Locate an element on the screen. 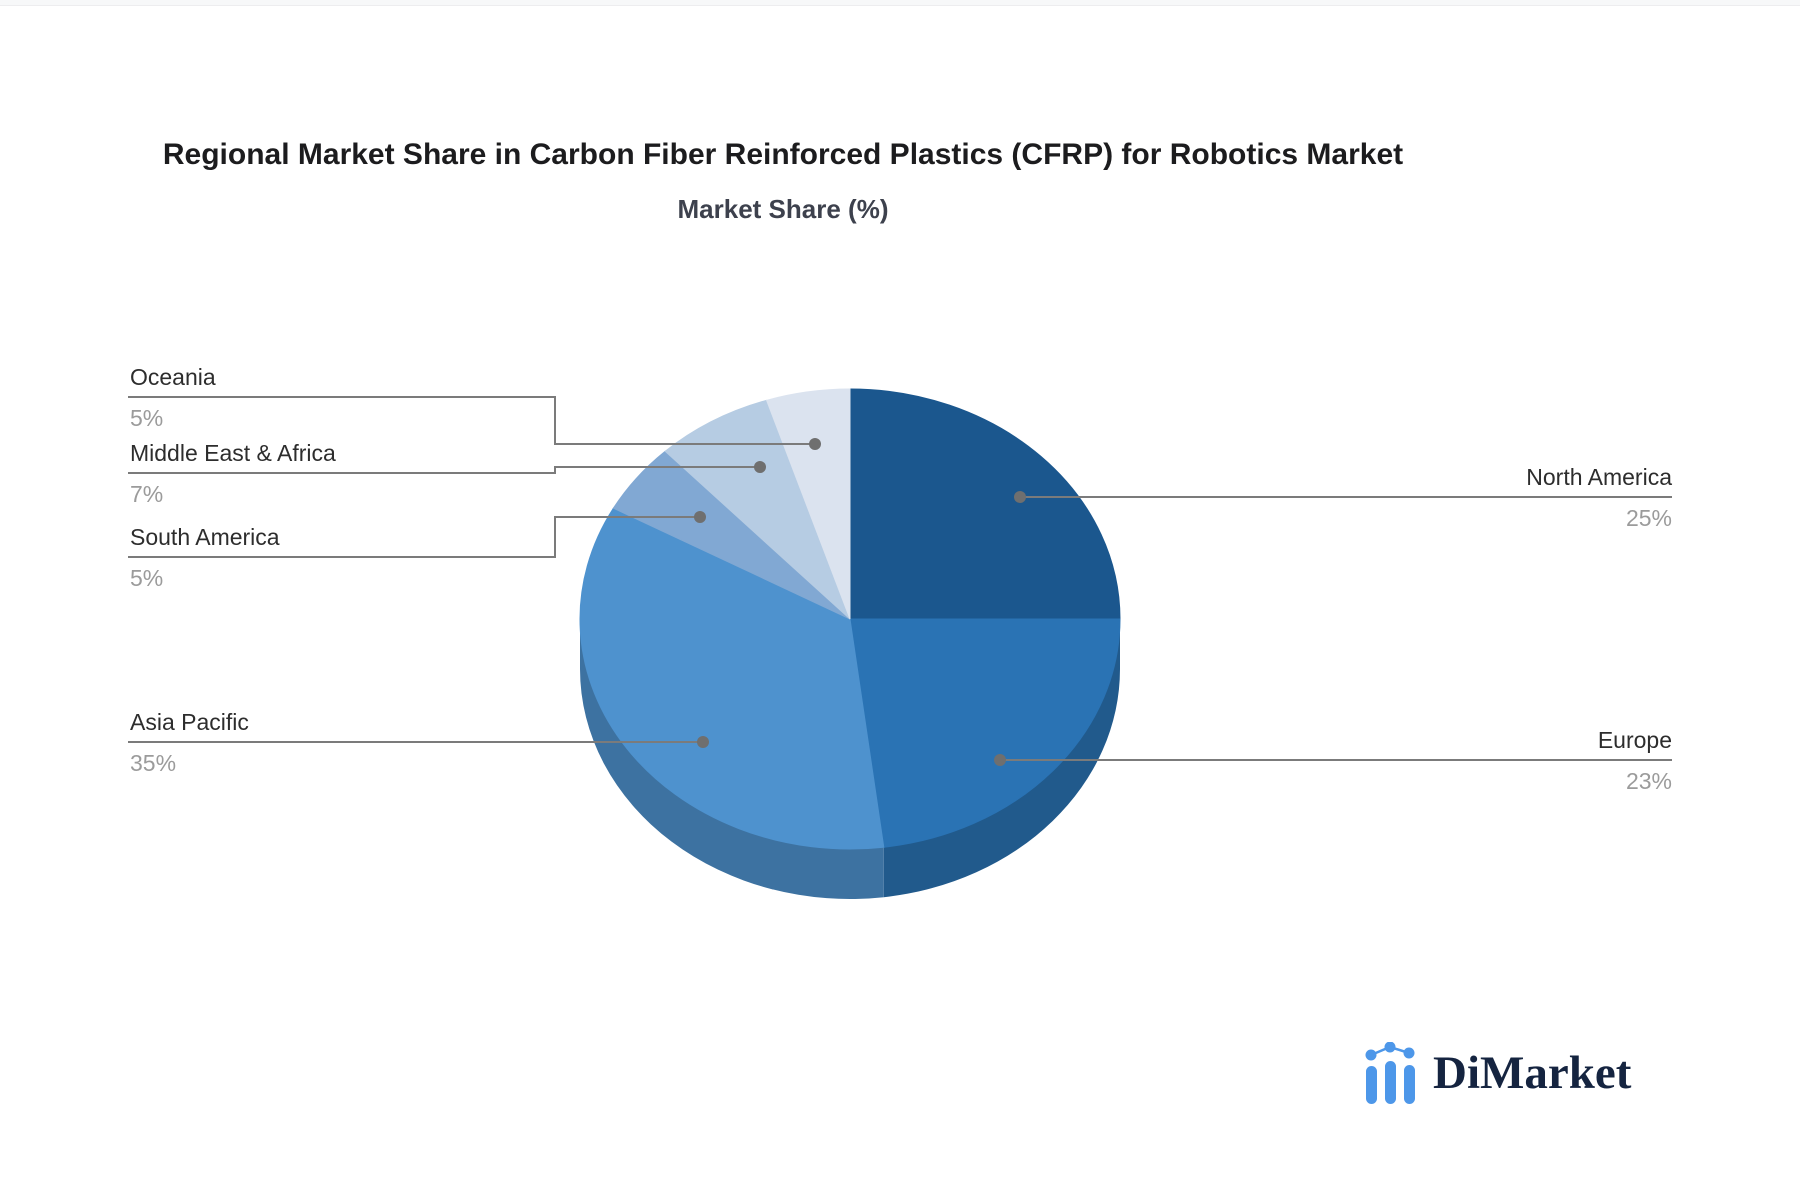 The image size is (1800, 1196). callout-label-north-america: North America is located at coordinates (1599, 477).